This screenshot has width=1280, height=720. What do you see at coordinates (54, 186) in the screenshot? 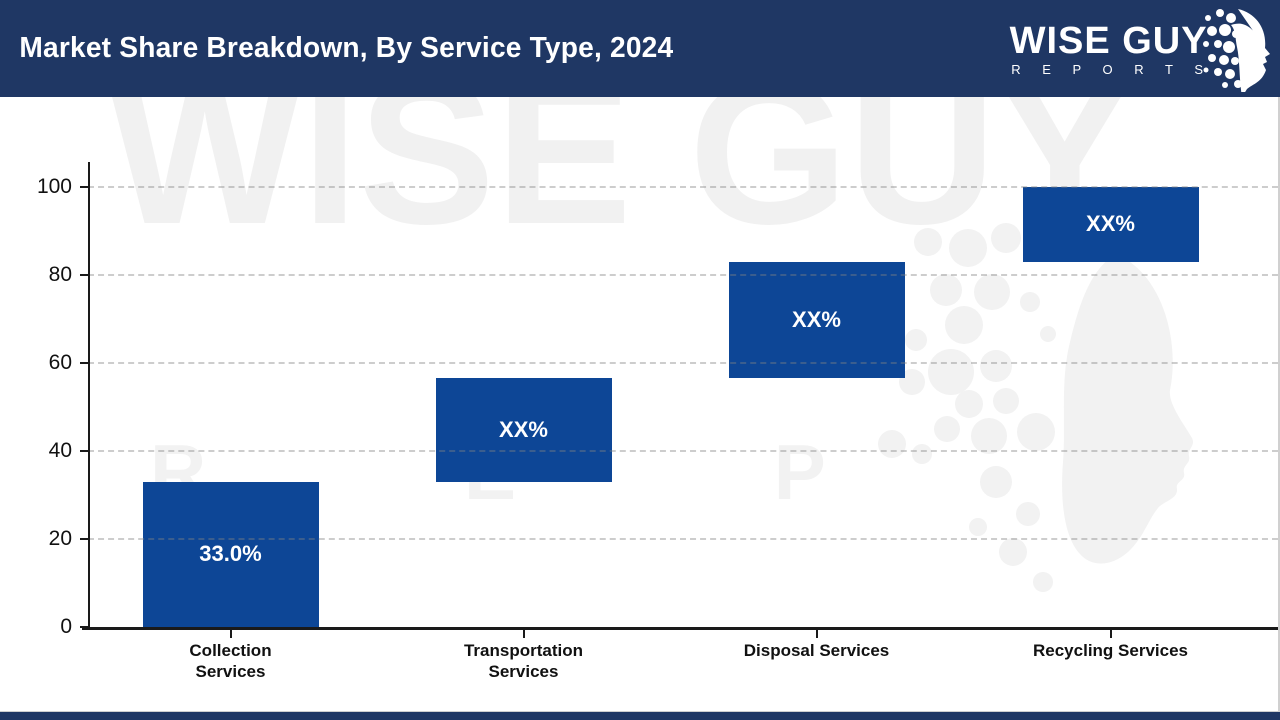
I see `y-tick-label: 100` at bounding box center [54, 186].